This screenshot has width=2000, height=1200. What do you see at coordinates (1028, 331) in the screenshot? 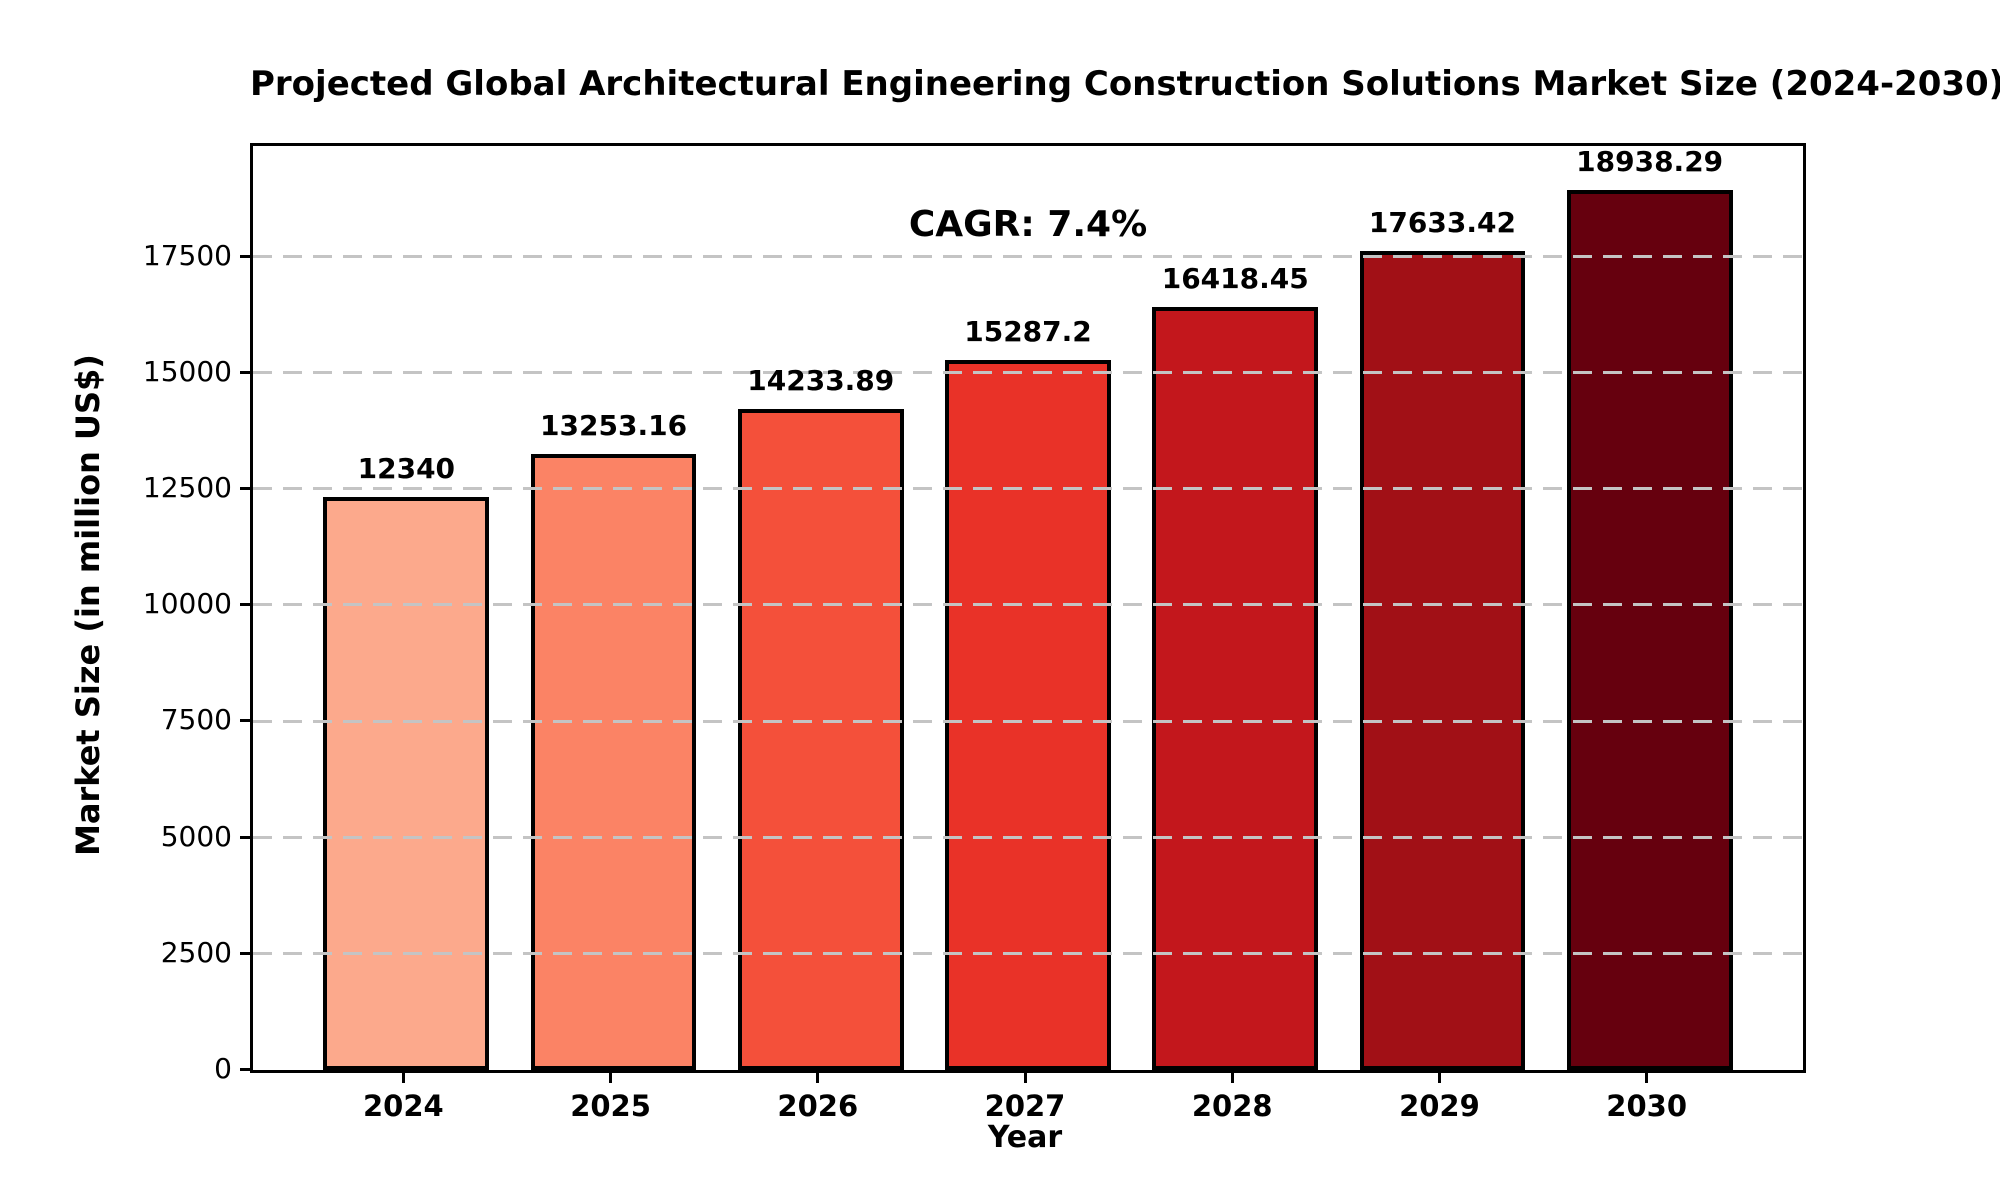
I see `bar-value-label-2027: 15287.2` at bounding box center [1028, 331].